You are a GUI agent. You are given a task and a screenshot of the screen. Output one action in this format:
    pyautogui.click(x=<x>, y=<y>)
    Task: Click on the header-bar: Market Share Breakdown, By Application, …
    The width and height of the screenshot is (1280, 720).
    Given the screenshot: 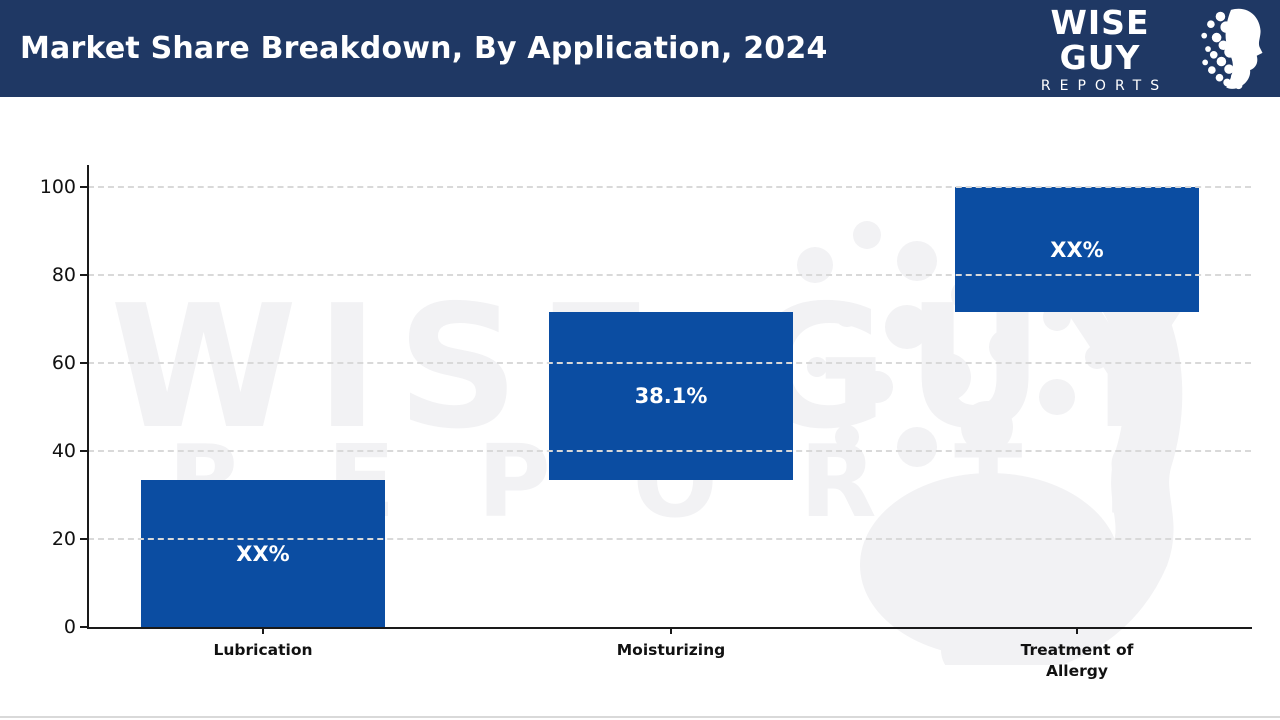 What is the action you would take?
    pyautogui.click(x=640, y=48)
    